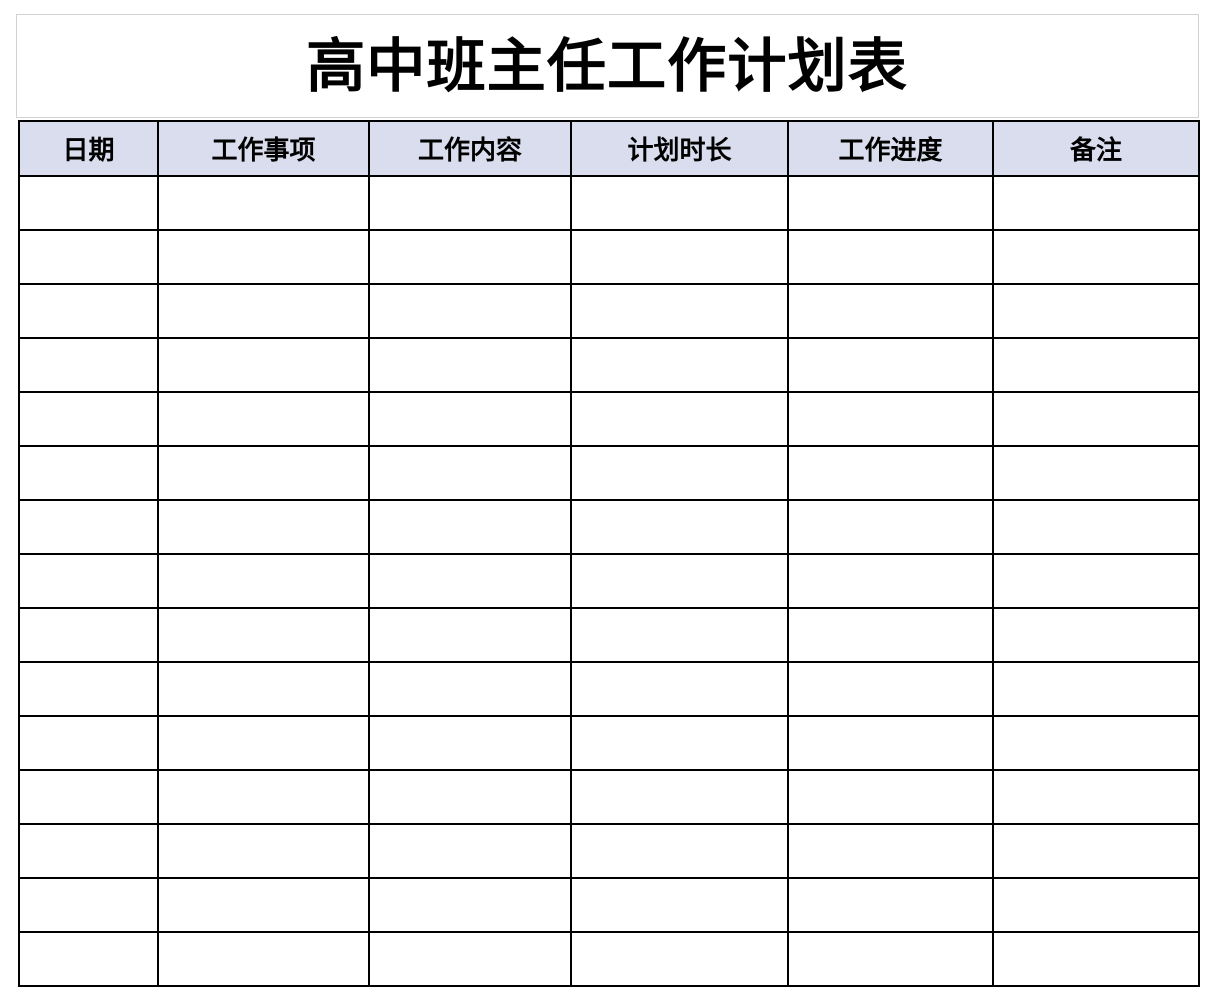  I want to click on column-header-remark: 备注, so click(1096, 148).